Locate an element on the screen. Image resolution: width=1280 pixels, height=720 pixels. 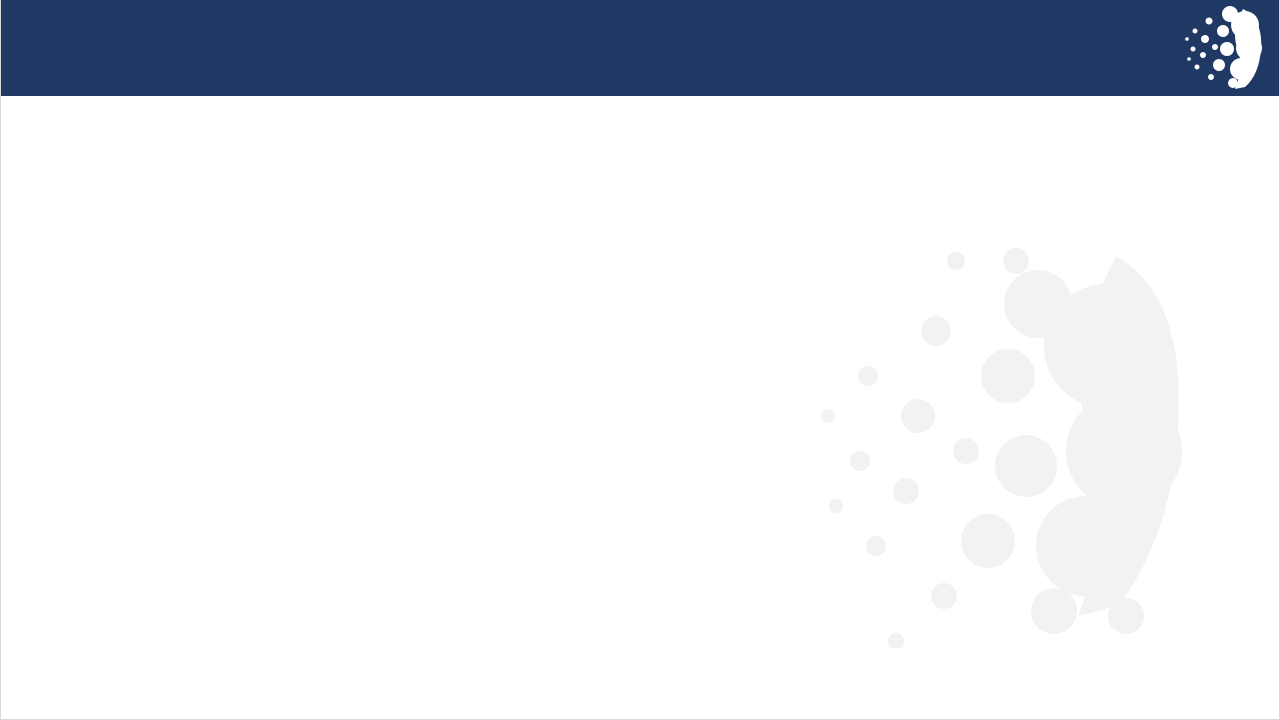
header is located at coordinates (640, 48).